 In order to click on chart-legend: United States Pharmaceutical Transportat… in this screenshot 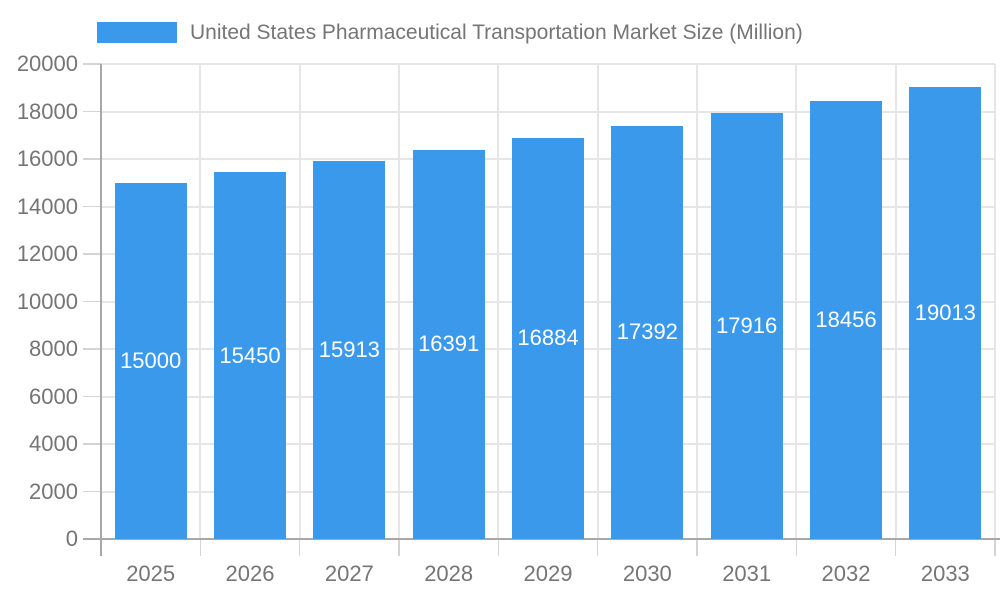, I will do `click(450, 32)`.